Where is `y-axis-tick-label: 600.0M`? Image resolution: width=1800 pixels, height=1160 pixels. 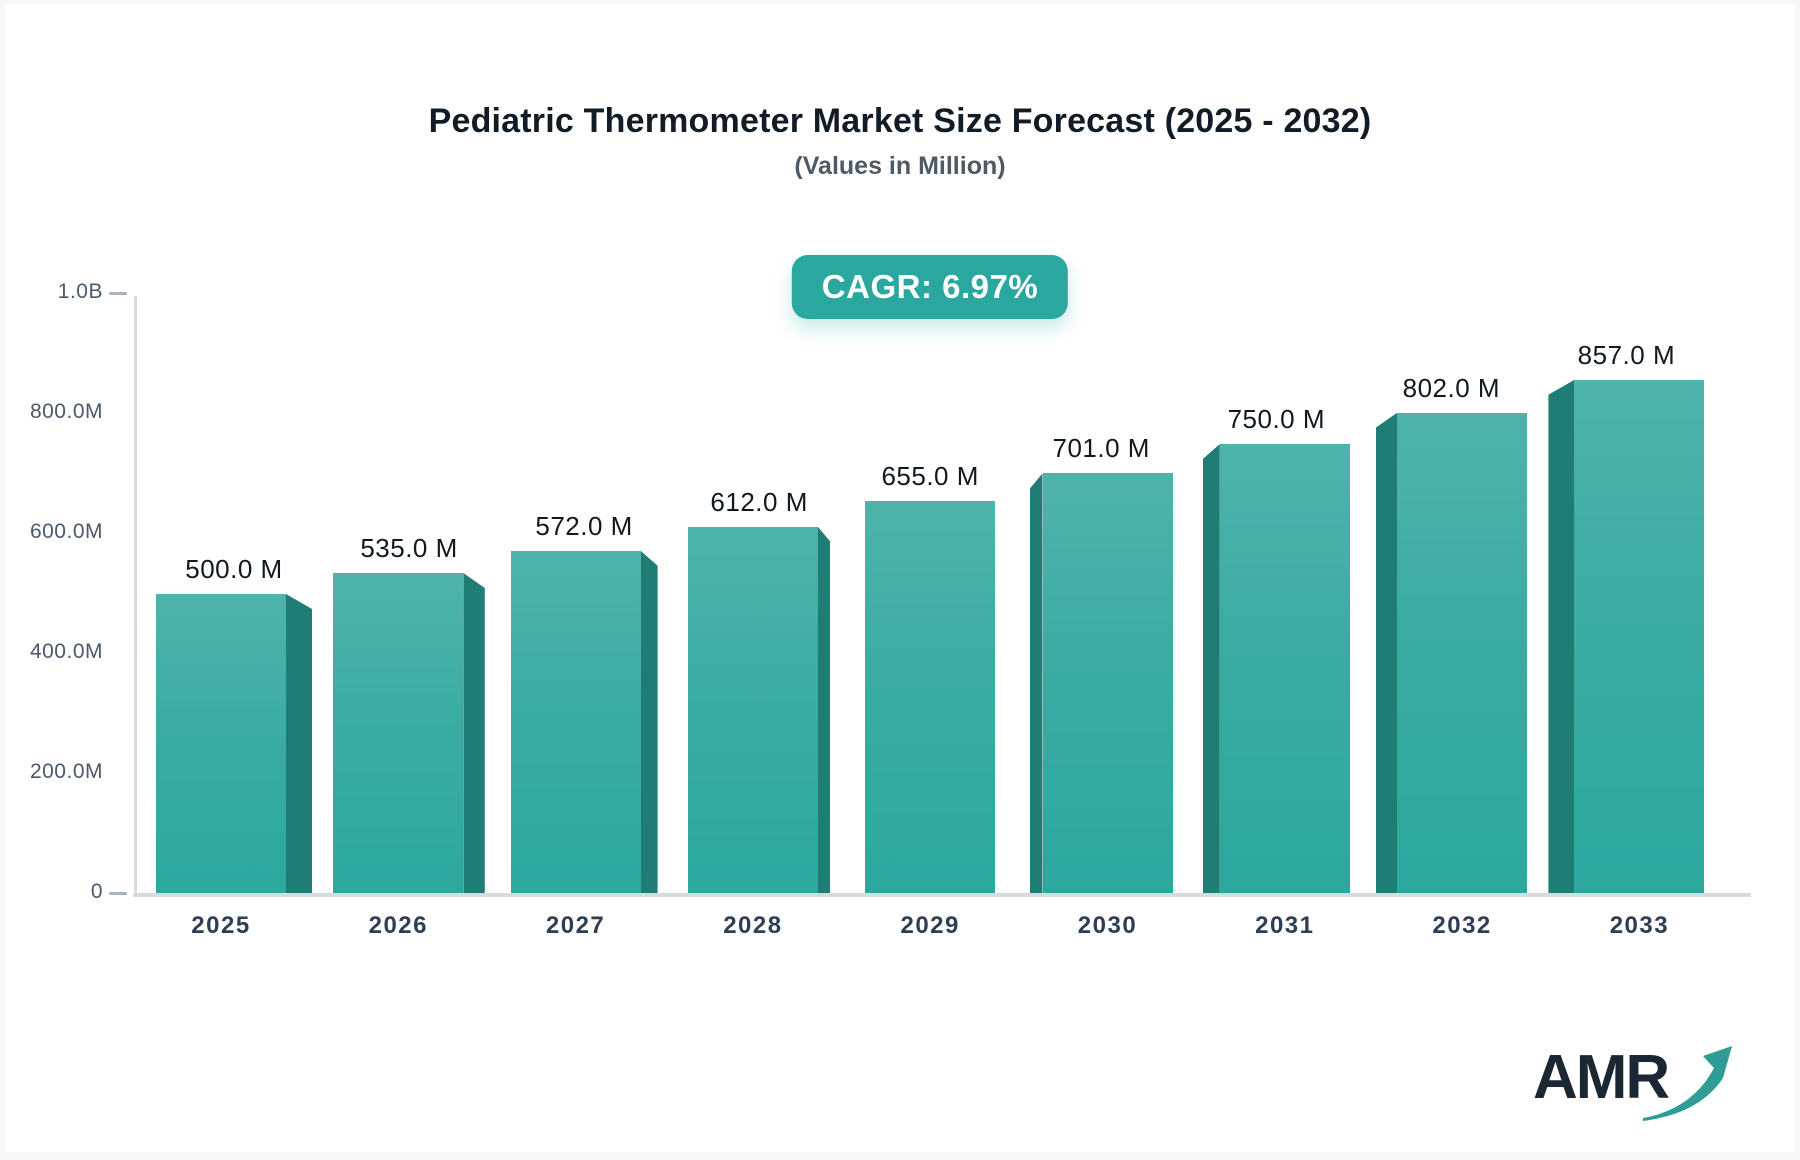
y-axis-tick-label: 600.0M is located at coordinates (53, 532).